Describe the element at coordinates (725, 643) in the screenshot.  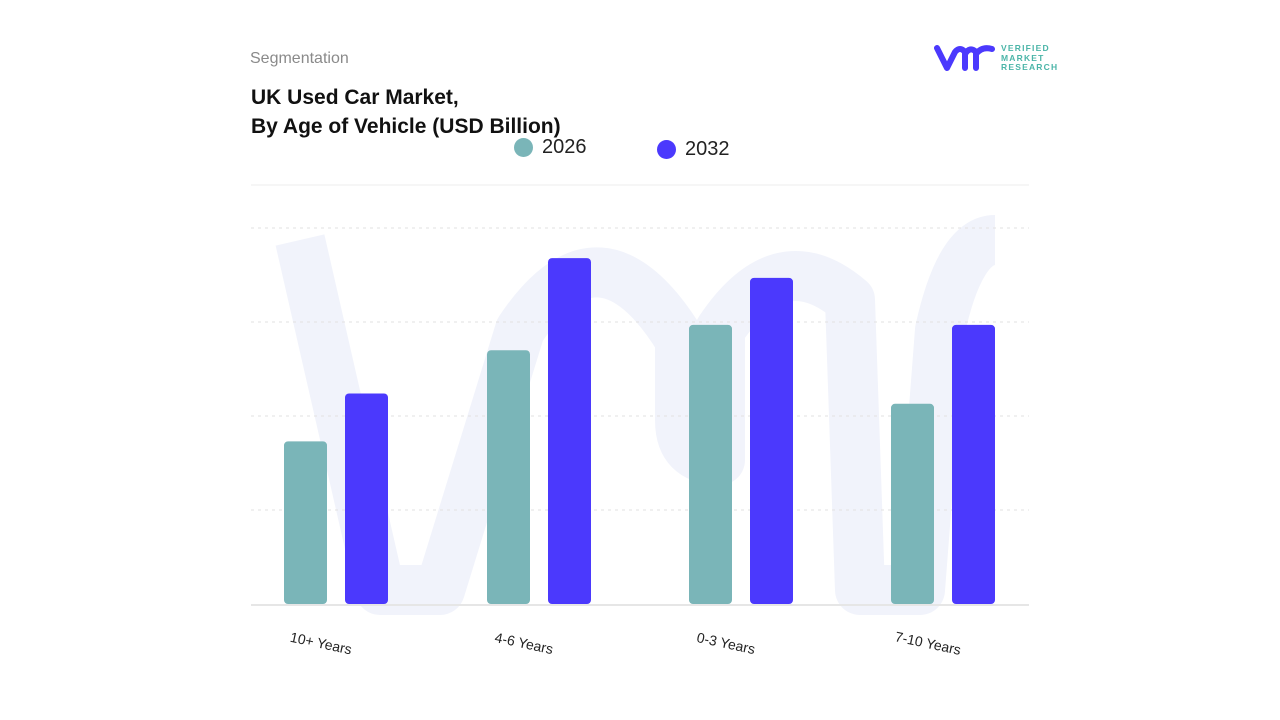
I see `x-tick-label: 0-3 Years` at that location.